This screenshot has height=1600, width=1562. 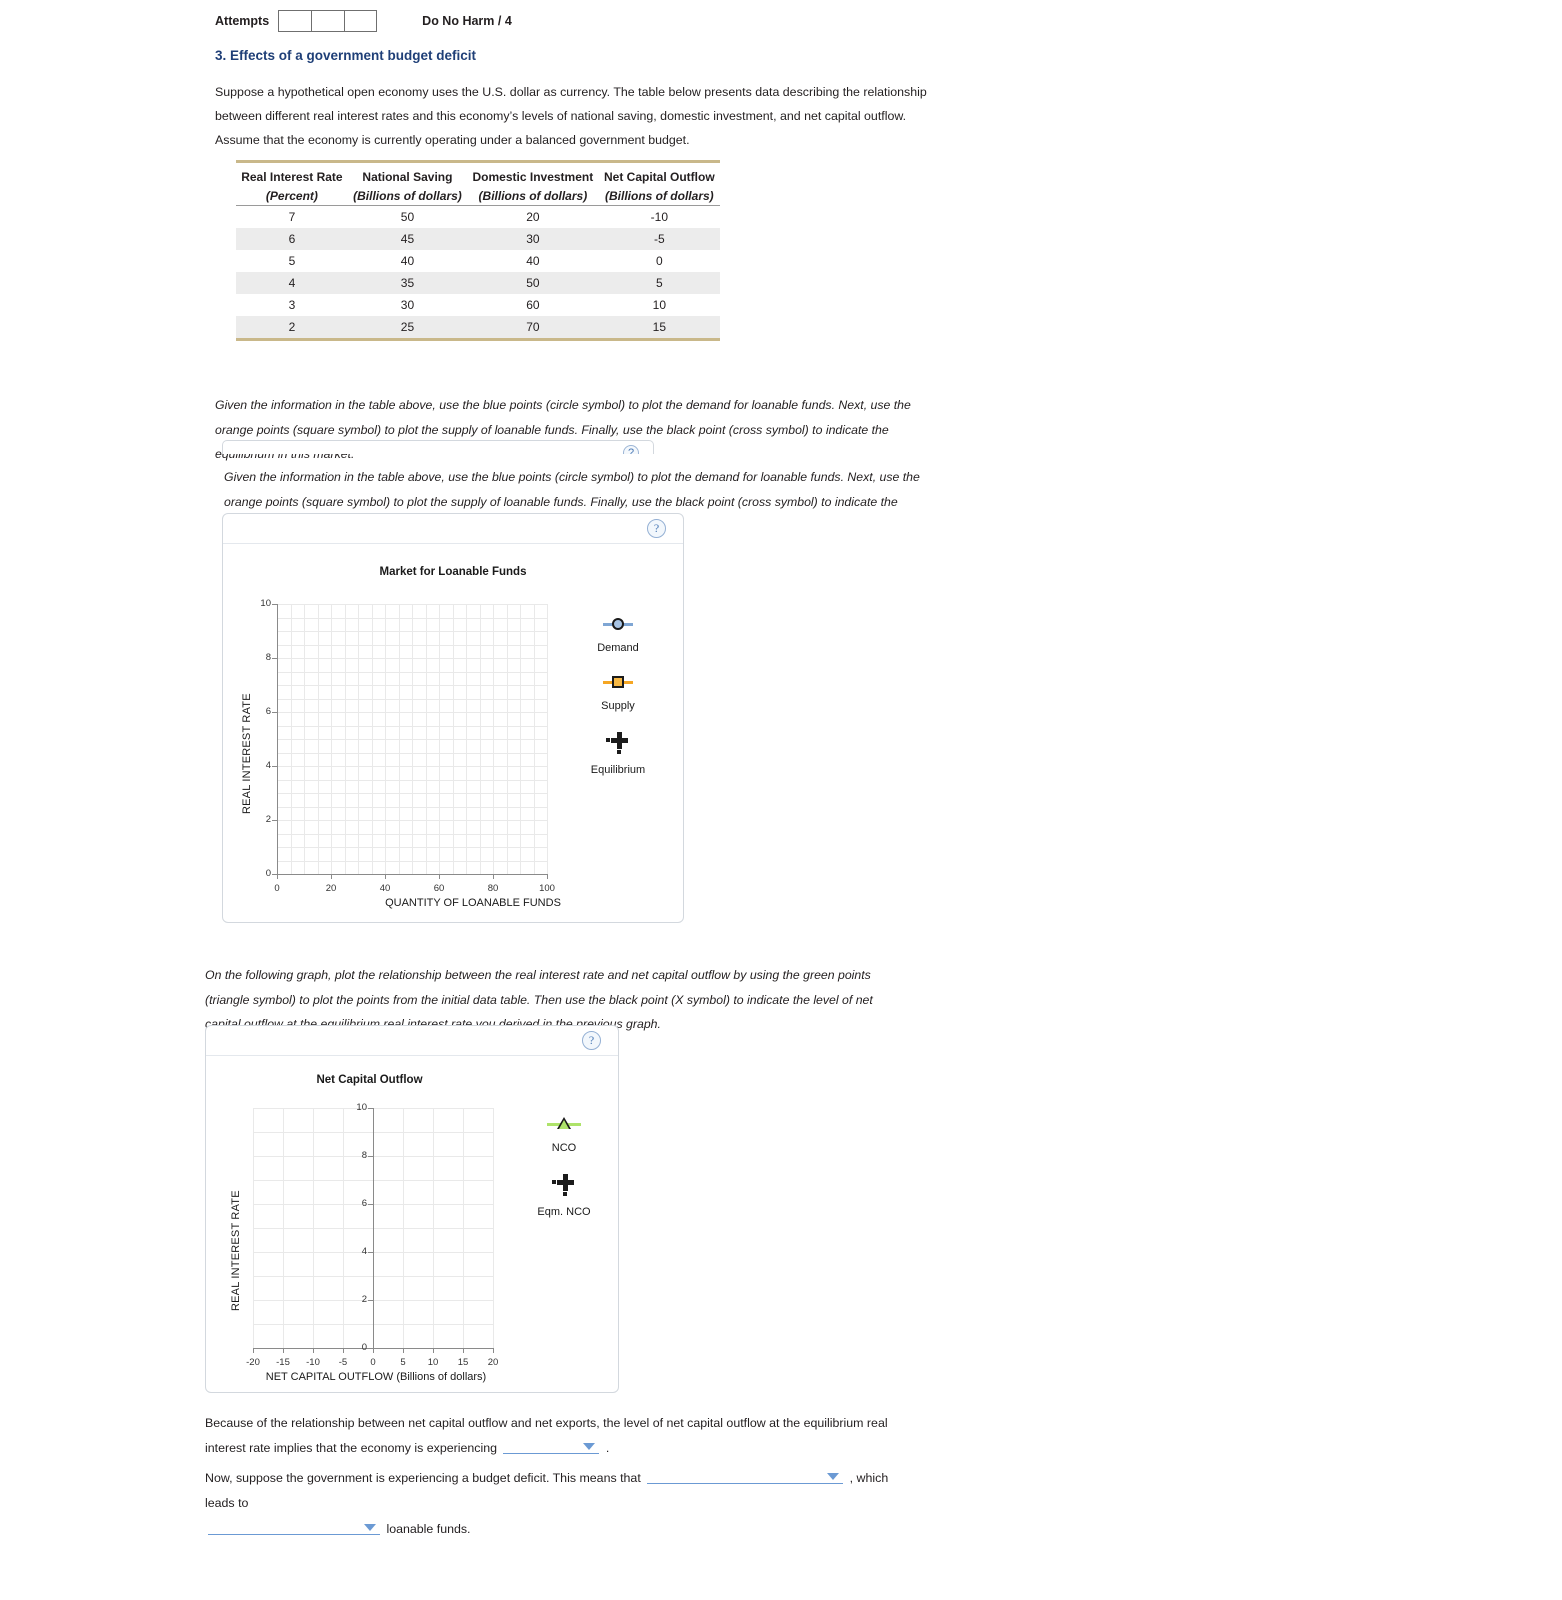 What do you see at coordinates (412, 1041) in the screenshot?
I see `panel-toolbar` at bounding box center [412, 1041].